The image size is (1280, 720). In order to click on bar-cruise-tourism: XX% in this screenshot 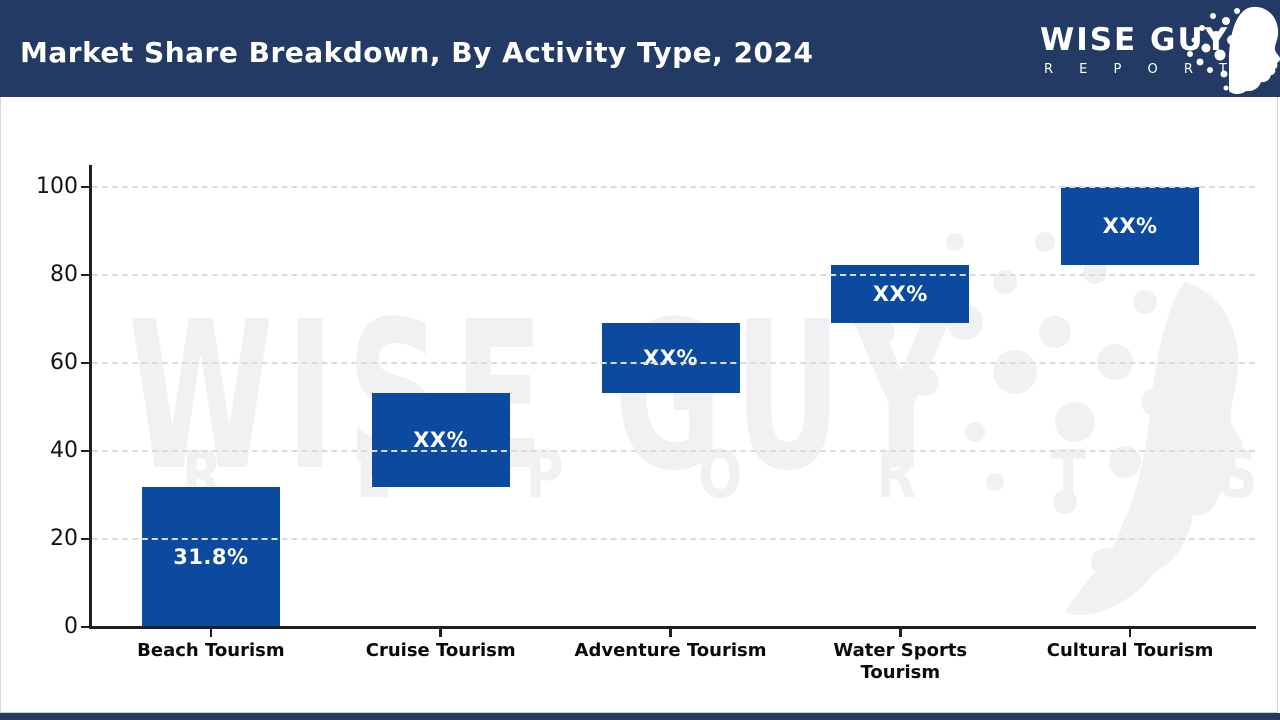, I will do `click(440, 440)`.